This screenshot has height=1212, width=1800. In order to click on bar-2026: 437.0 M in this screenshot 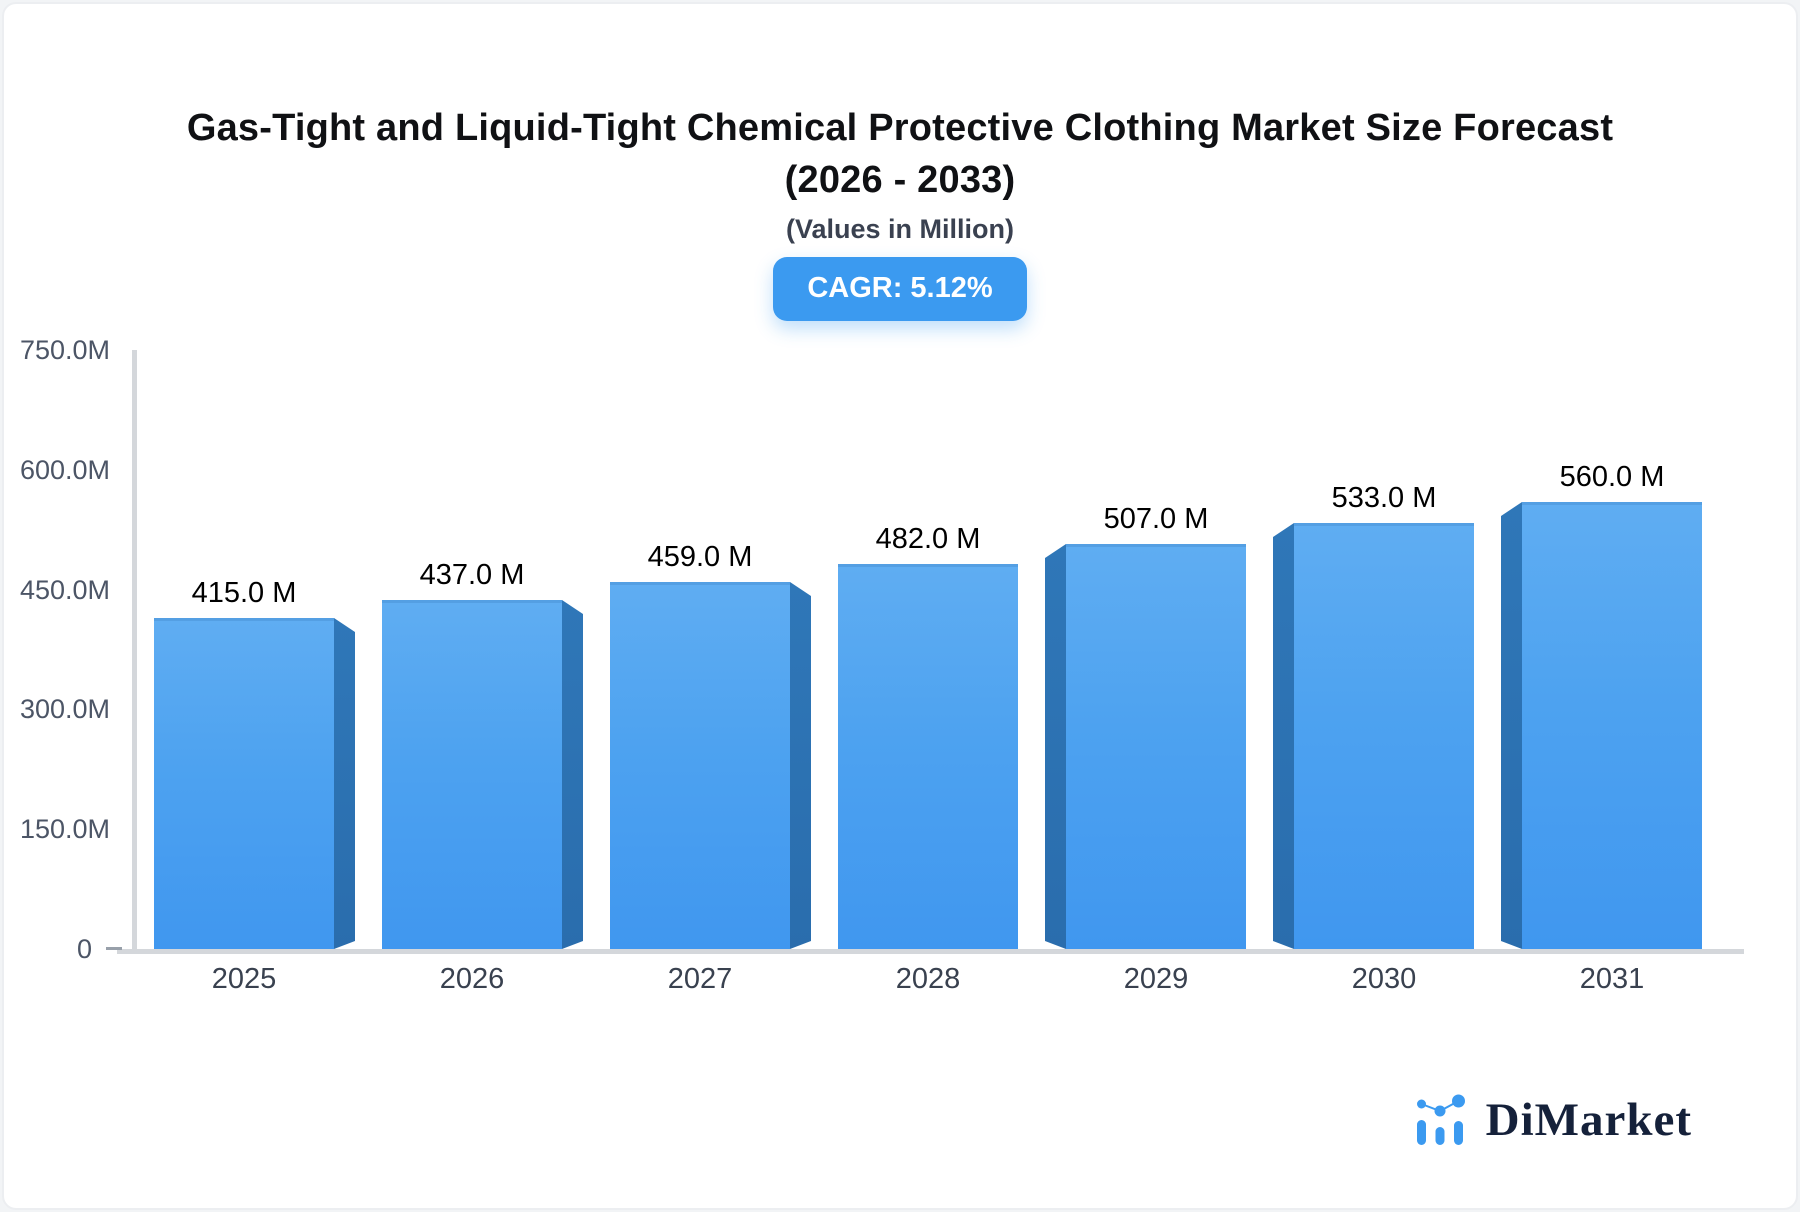, I will do `click(472, 754)`.